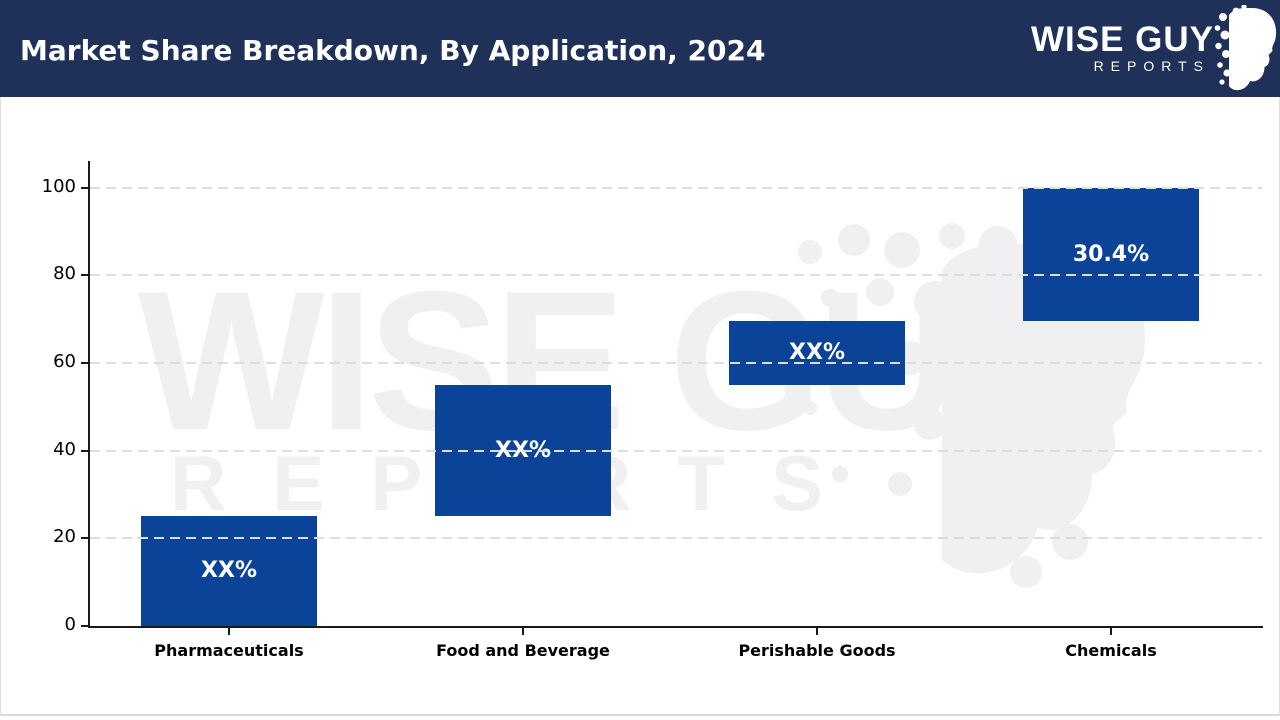 Image resolution: width=1280 pixels, height=720 pixels. What do you see at coordinates (968, 405) in the screenshot?
I see `watermark-dotted-head-icon` at bounding box center [968, 405].